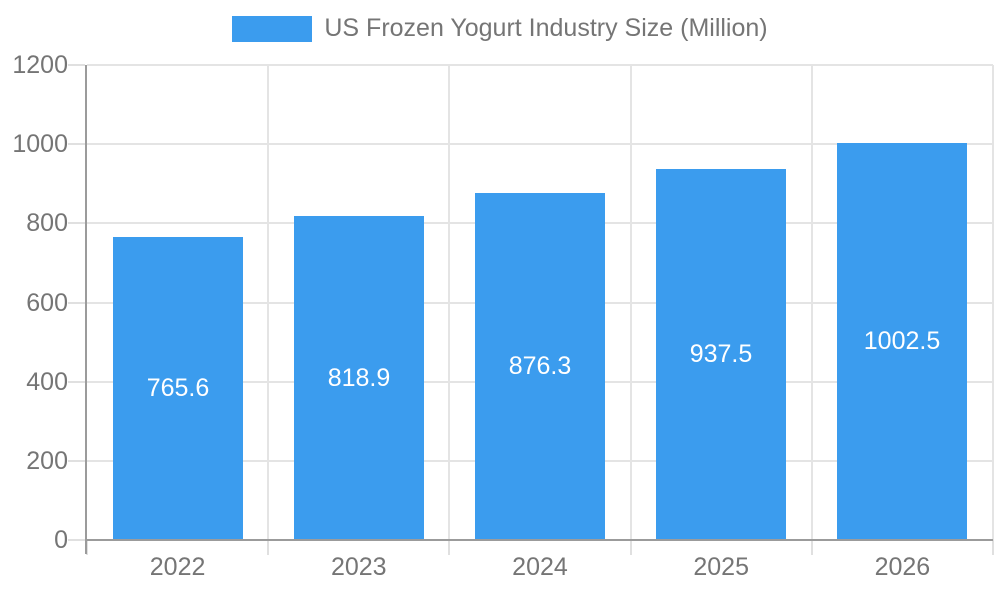  I want to click on legend-item: US Frozen Yogurt Industry Size (Million), so click(500, 28).